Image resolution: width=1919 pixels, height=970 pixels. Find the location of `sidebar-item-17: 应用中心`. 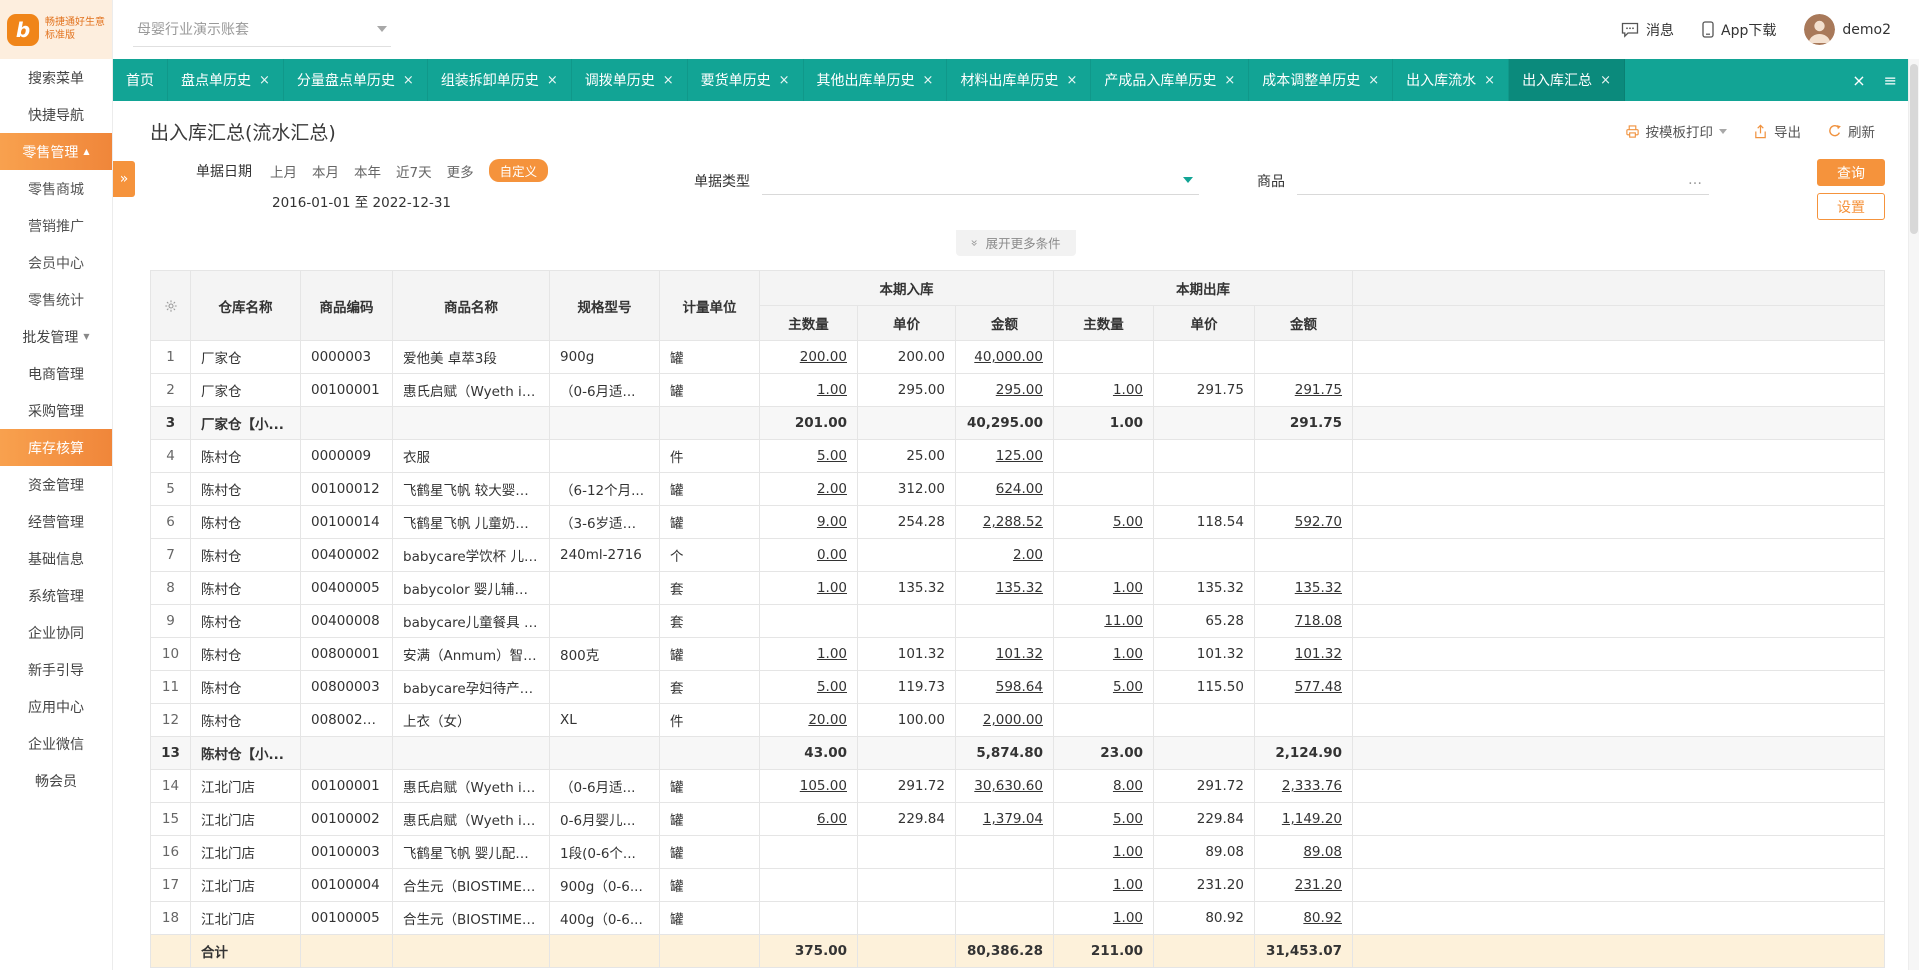

sidebar-item-17: 应用中心 is located at coordinates (56, 706).